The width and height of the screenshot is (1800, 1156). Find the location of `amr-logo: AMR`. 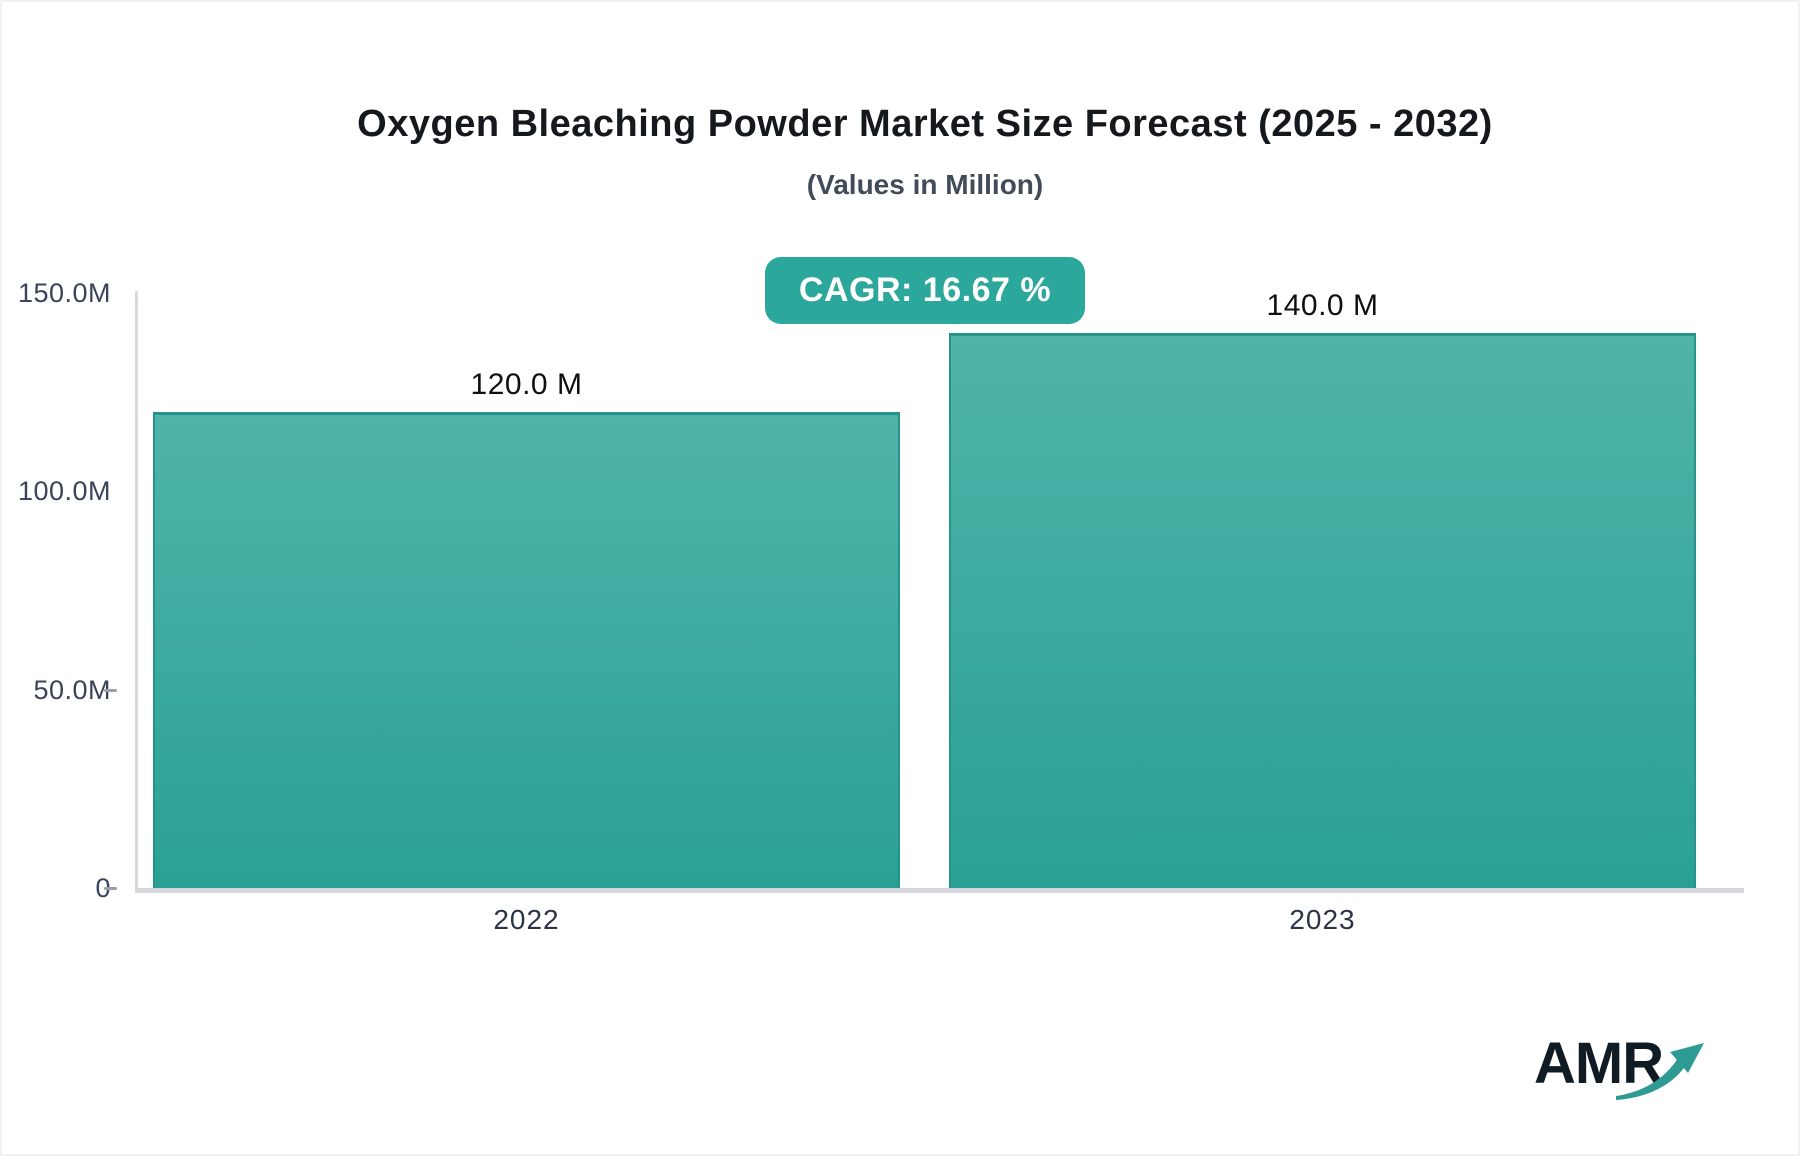

amr-logo: AMR is located at coordinates (1624, 1072).